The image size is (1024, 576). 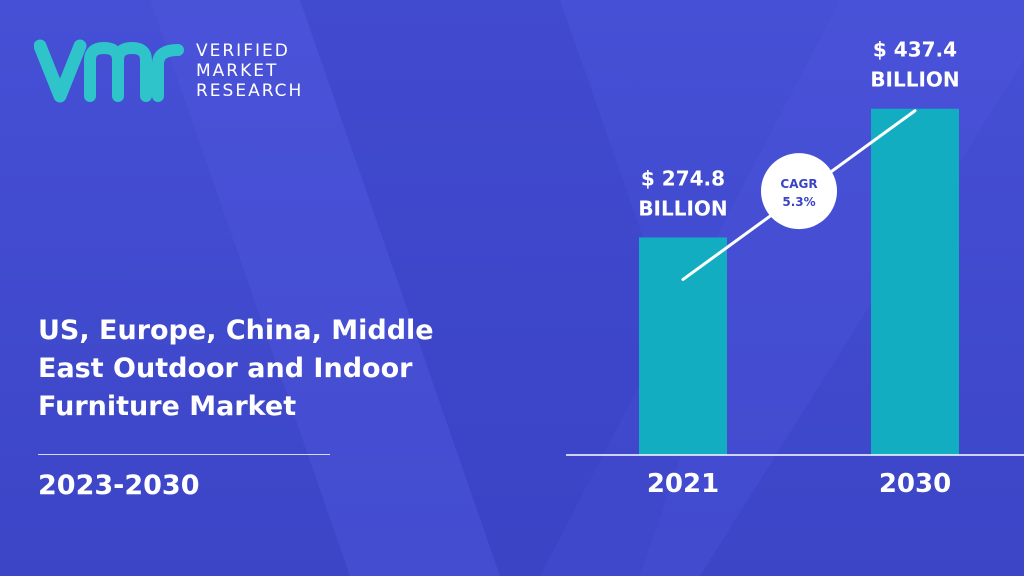 What do you see at coordinates (119, 485) in the screenshot?
I see `forecast-period: 2023-2030` at bounding box center [119, 485].